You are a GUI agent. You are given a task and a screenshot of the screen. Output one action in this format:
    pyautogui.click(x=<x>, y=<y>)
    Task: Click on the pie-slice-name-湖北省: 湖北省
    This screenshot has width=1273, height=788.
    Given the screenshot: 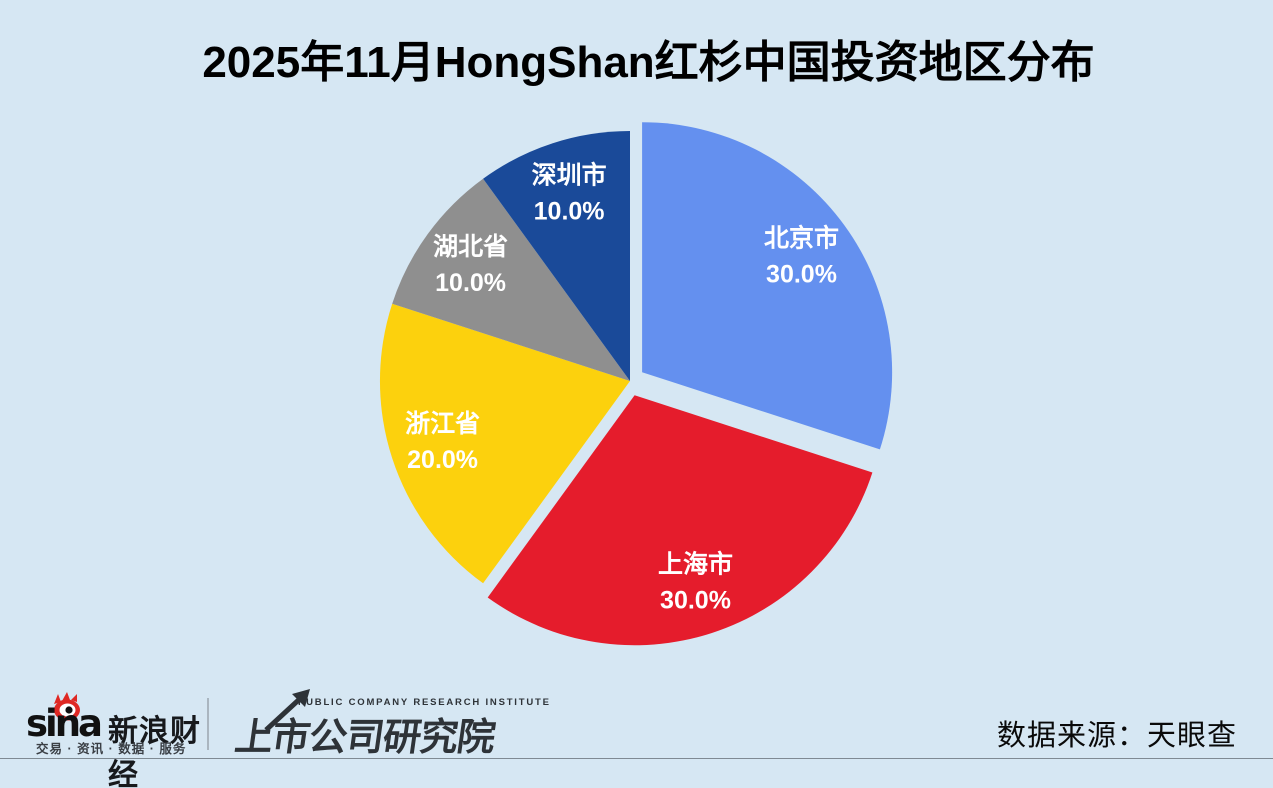 What is the action you would take?
    pyautogui.click(x=470, y=247)
    